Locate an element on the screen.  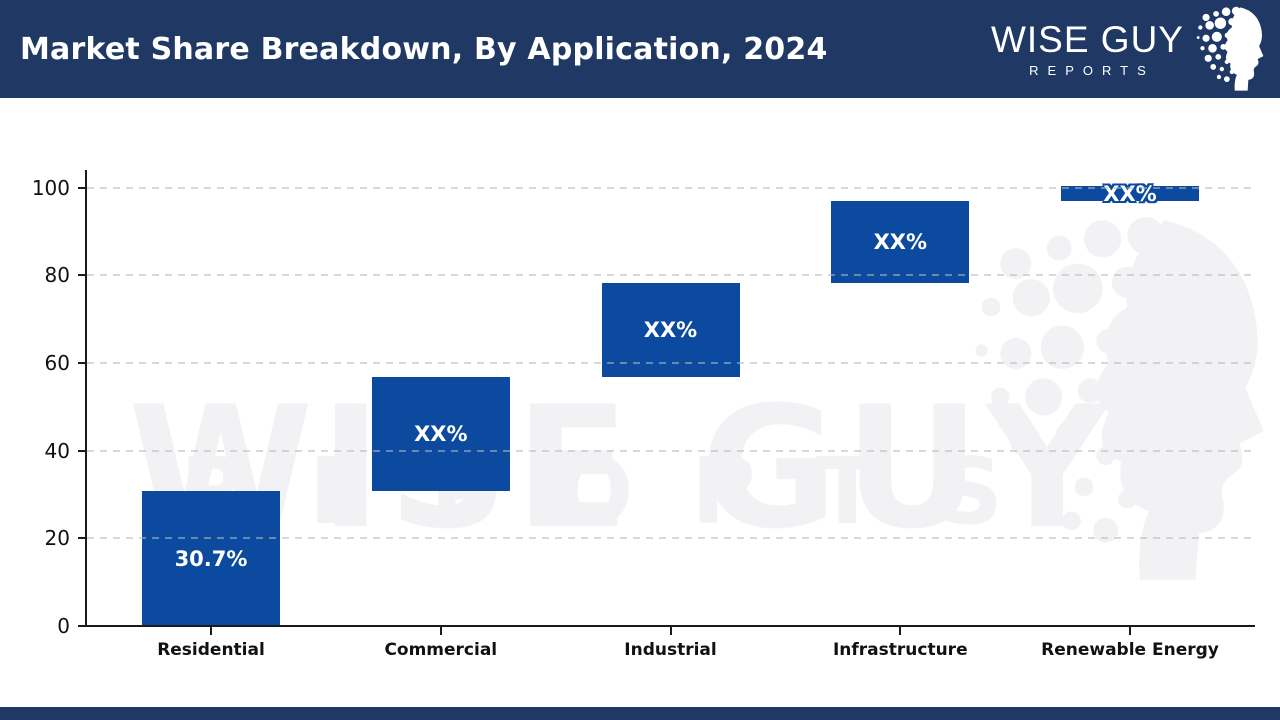
y-tick-label: 20 is located at coordinates (57, 538).